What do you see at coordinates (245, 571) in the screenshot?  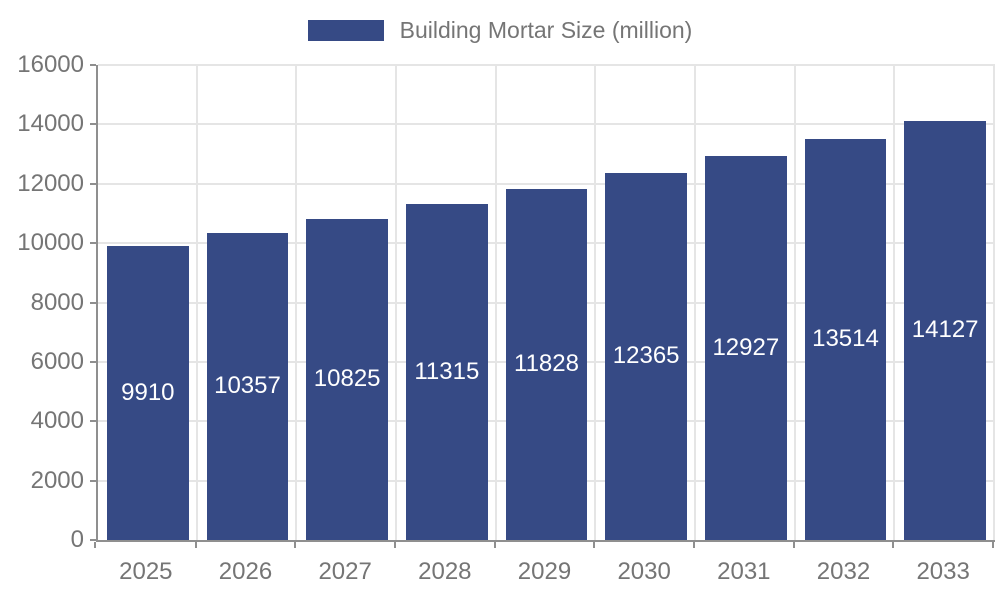 I see `x-tick-label: 2026` at bounding box center [245, 571].